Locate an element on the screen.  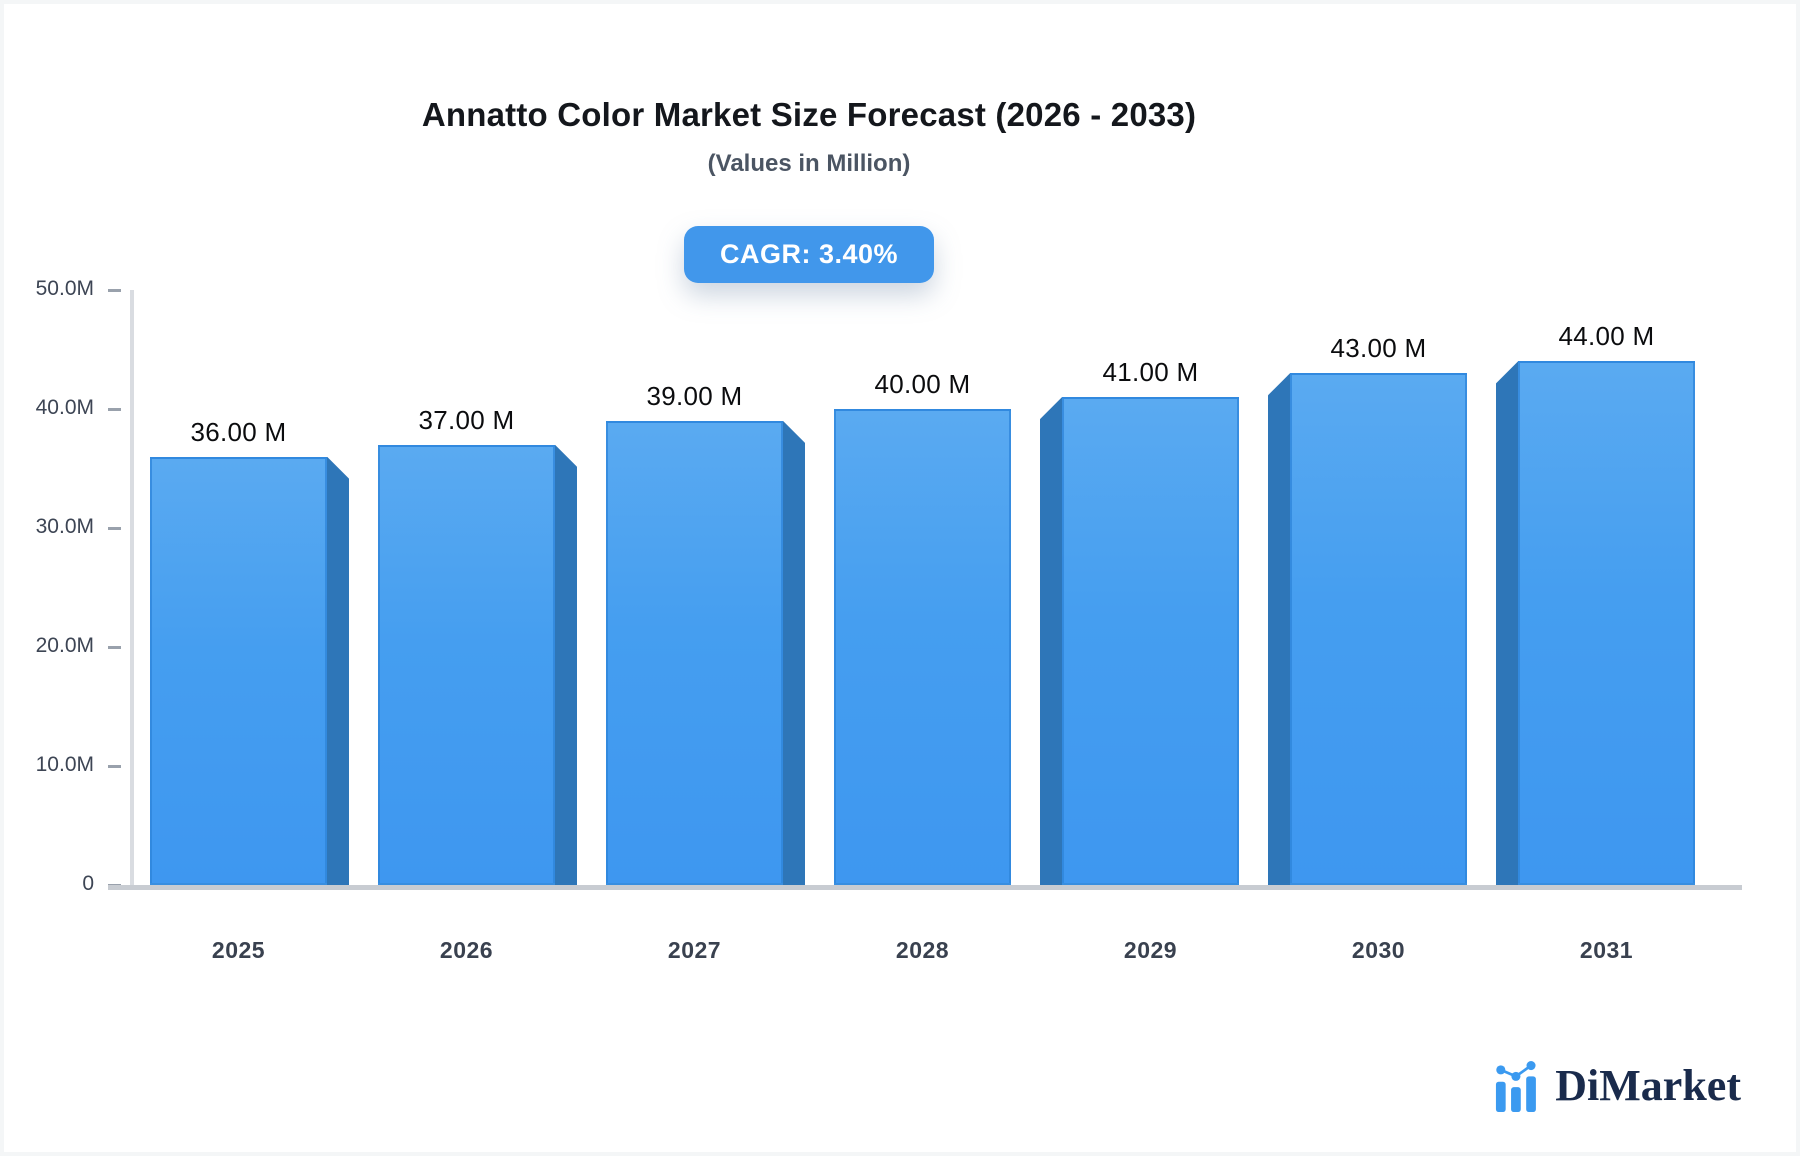
x-axis-label: 2029 is located at coordinates (1150, 950).